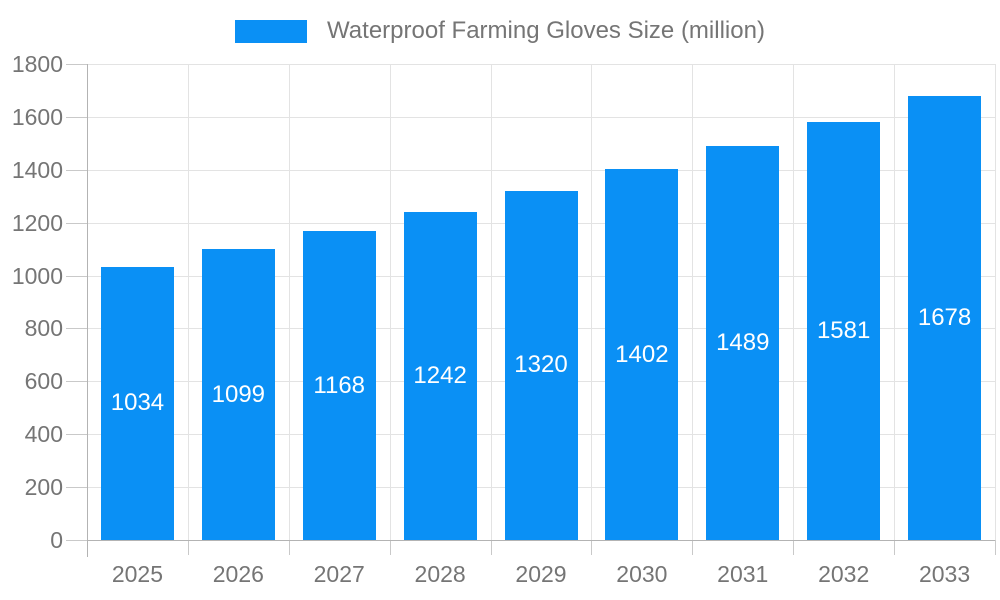 This screenshot has height=600, width=1000. I want to click on bar-value-label: 1678, so click(944, 318).